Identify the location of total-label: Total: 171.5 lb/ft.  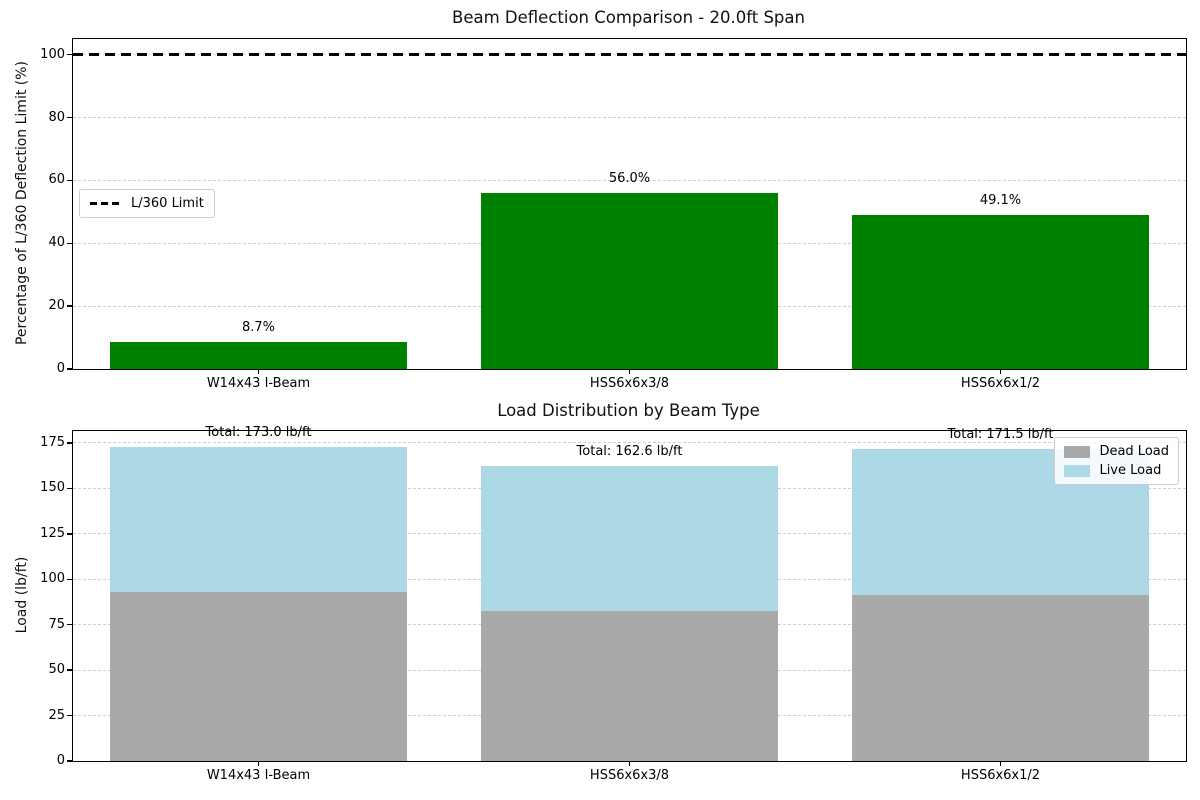
(1000, 435).